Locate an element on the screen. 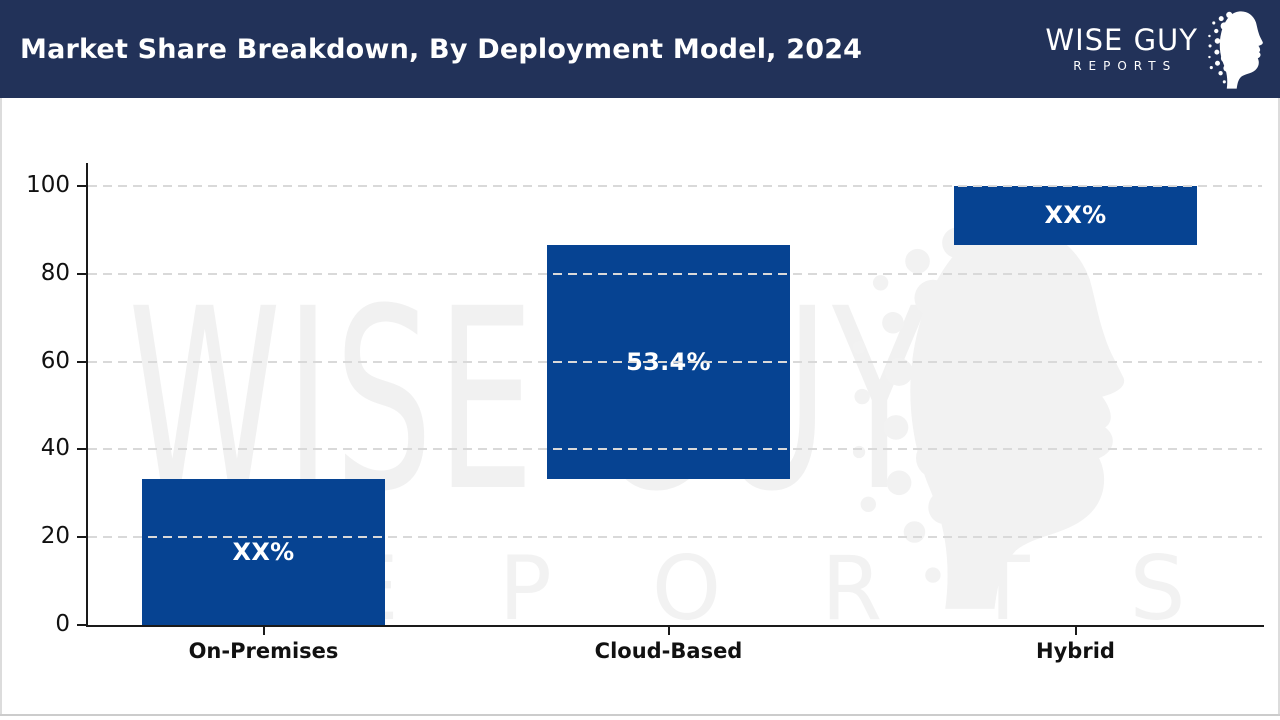  logo-head-icon is located at coordinates (1233, 49).